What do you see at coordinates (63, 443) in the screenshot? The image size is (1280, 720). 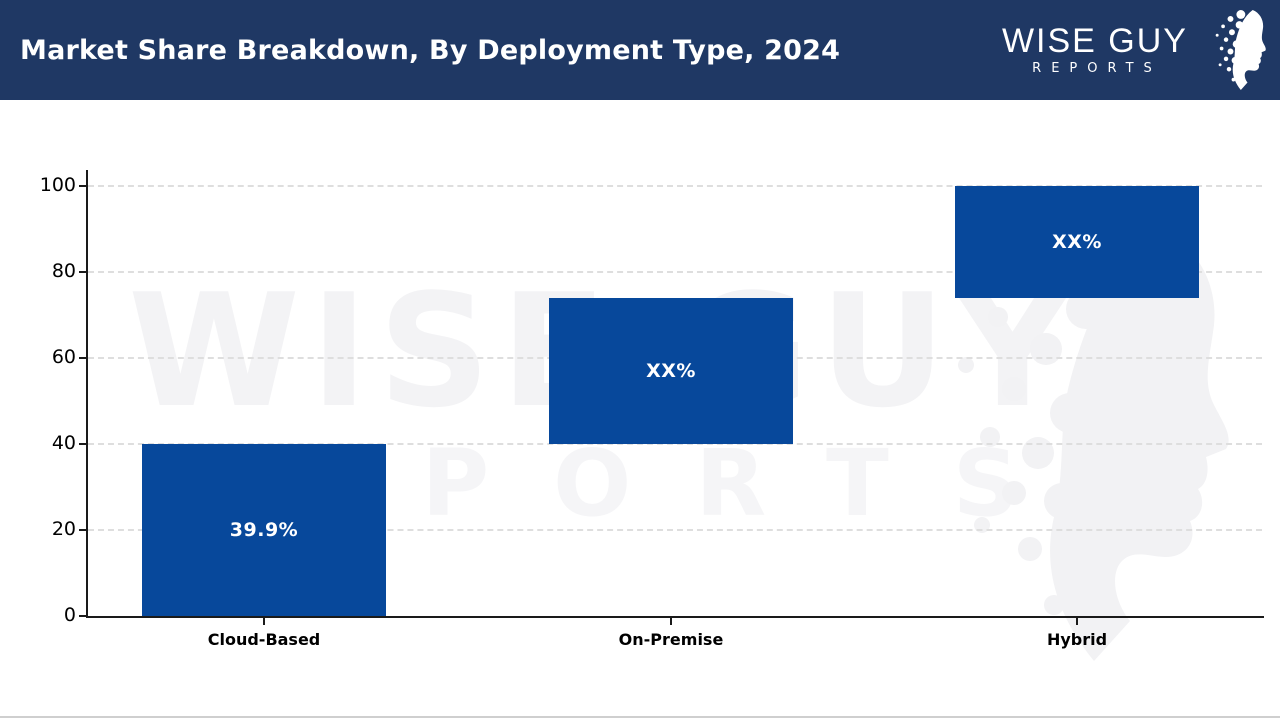 I see `y-tick-label: 40` at bounding box center [63, 443].